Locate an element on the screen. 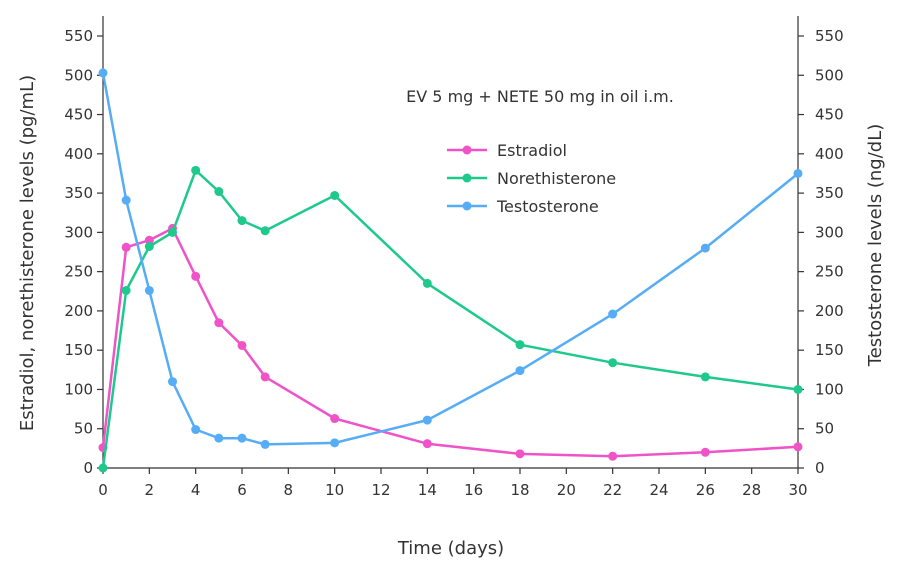 Image resolution: width=900 pixels, height=579 pixels. y-left-tick-label: 50 is located at coordinates (83, 429).